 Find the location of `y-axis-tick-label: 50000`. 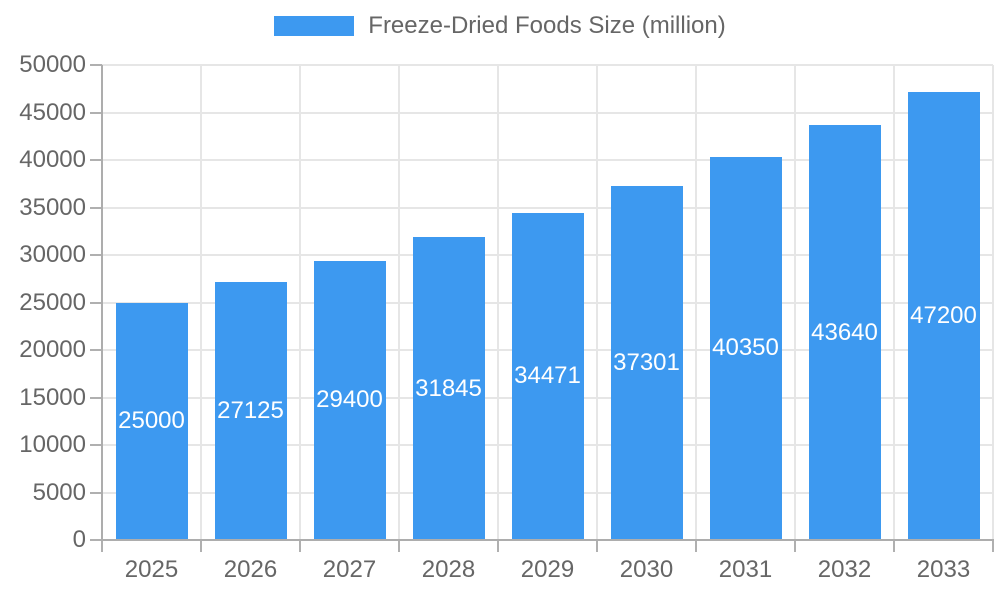

y-axis-tick-label: 50000 is located at coordinates (52, 64).